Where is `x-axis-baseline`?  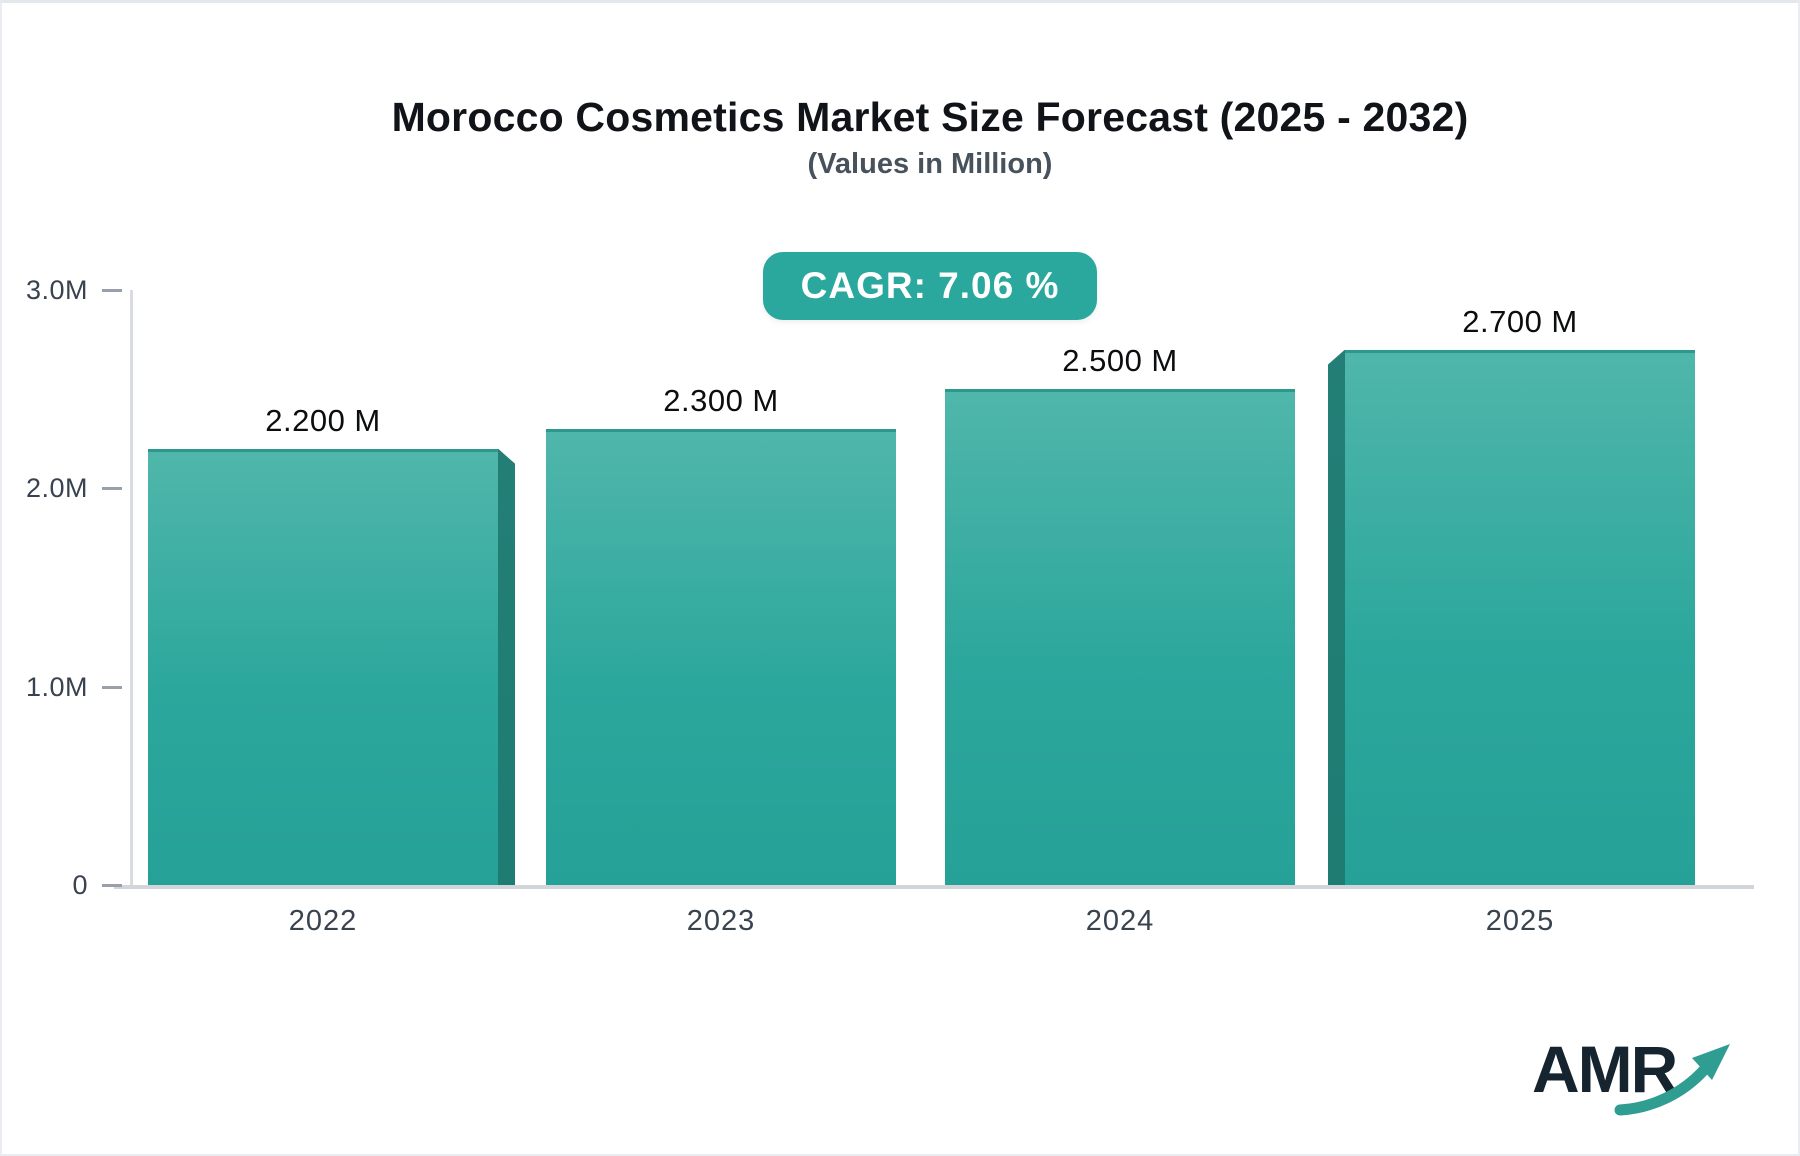
x-axis-baseline is located at coordinates (934, 887).